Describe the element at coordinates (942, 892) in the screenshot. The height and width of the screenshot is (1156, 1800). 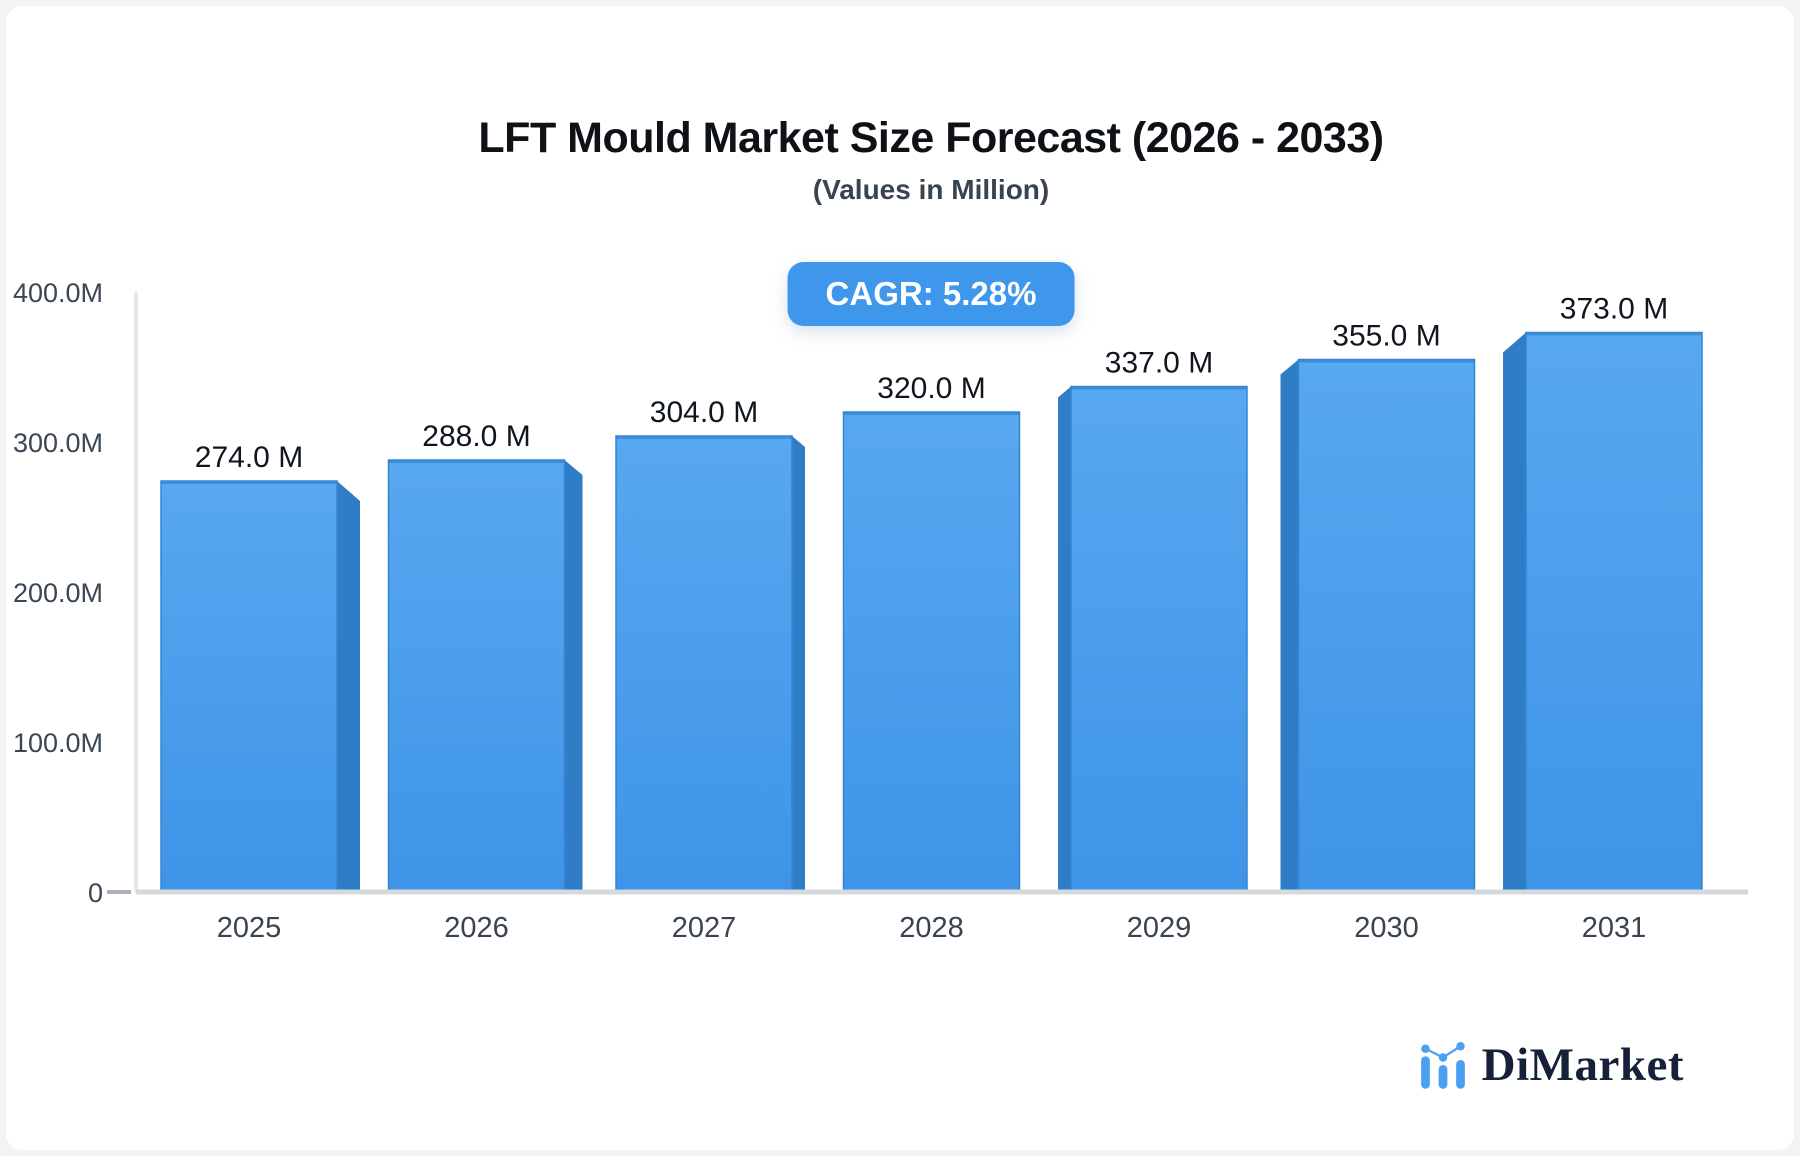
I see `x-axis-baseline` at that location.